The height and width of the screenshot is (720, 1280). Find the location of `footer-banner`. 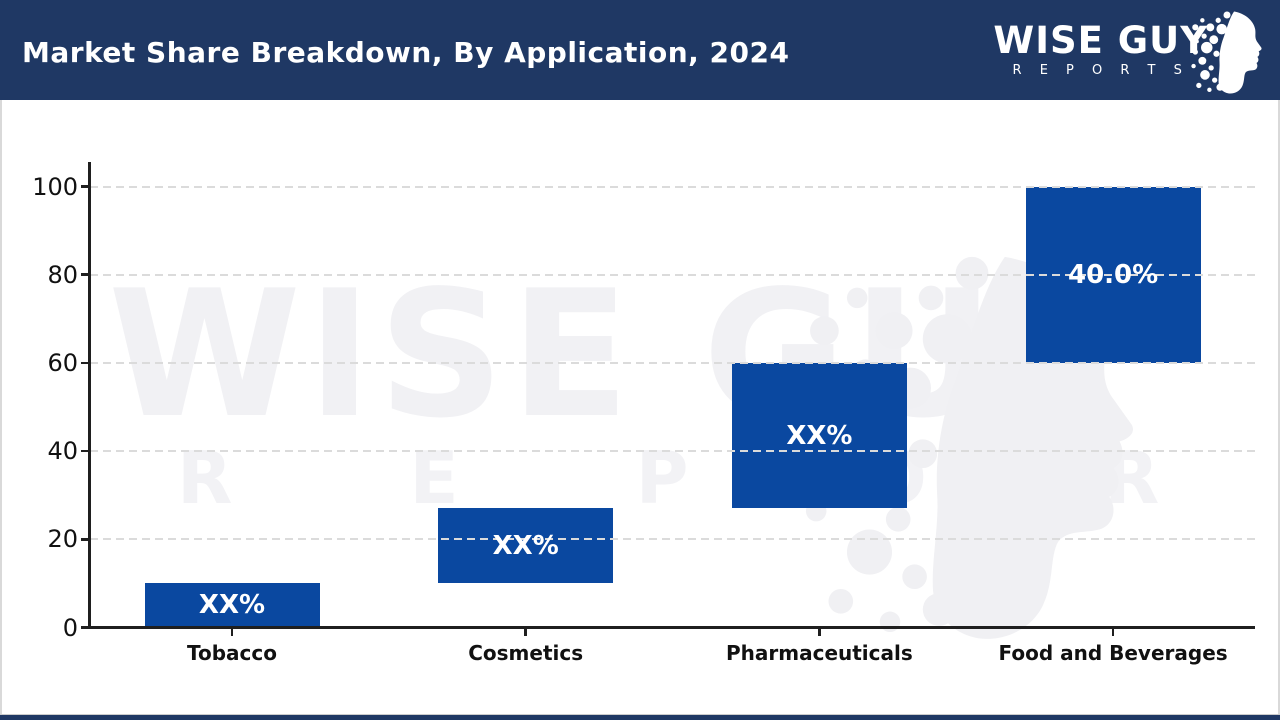

footer-banner is located at coordinates (640, 717).